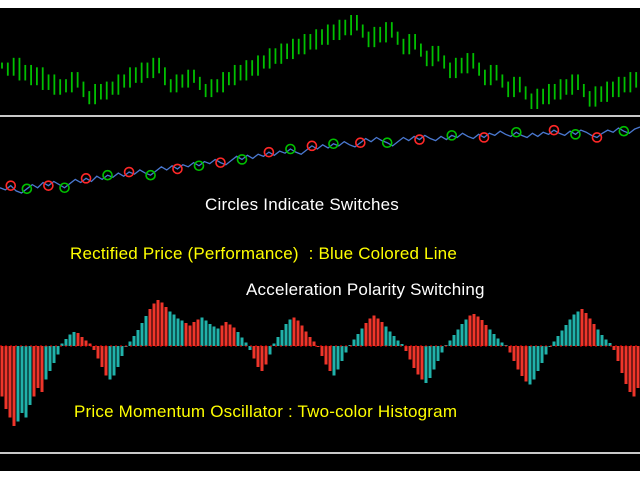 The image size is (640, 480). What do you see at coordinates (320, 475) in the screenshot?
I see `bottom-frame-strip` at bounding box center [320, 475].